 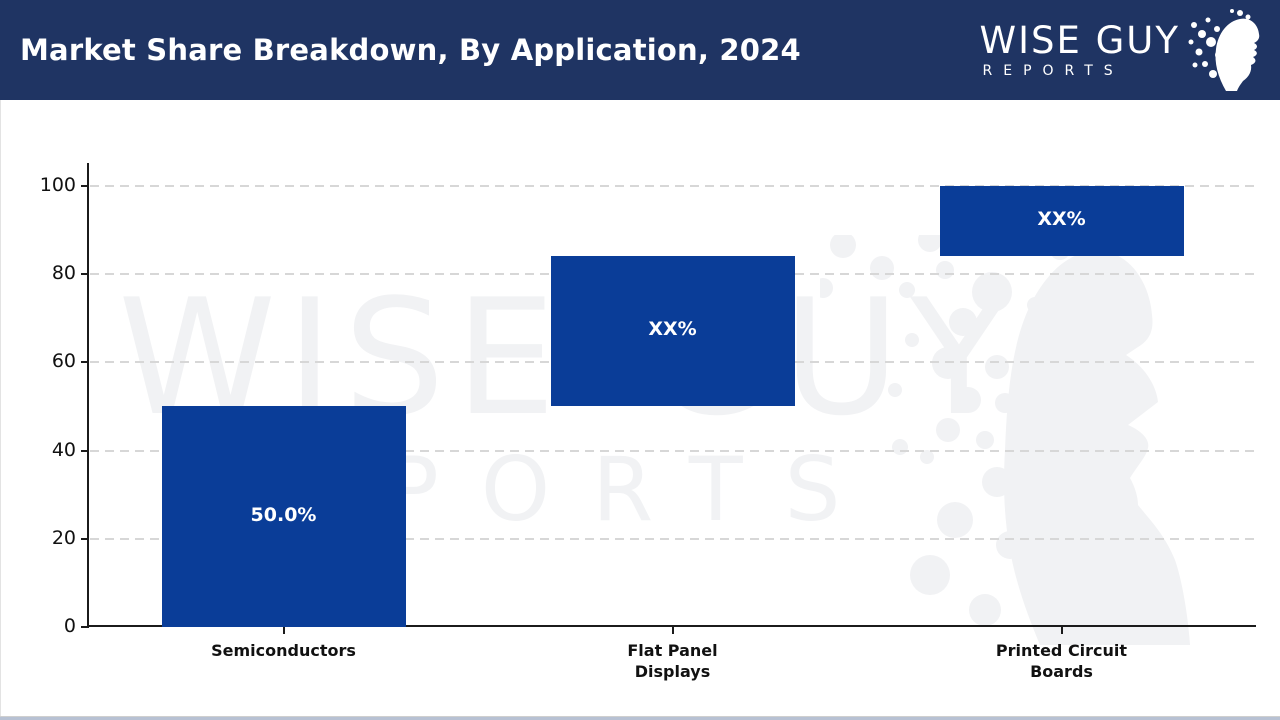 I want to click on wise-guy-reports-logo: WISE GUY REPORTS, so click(x=1130, y=50).